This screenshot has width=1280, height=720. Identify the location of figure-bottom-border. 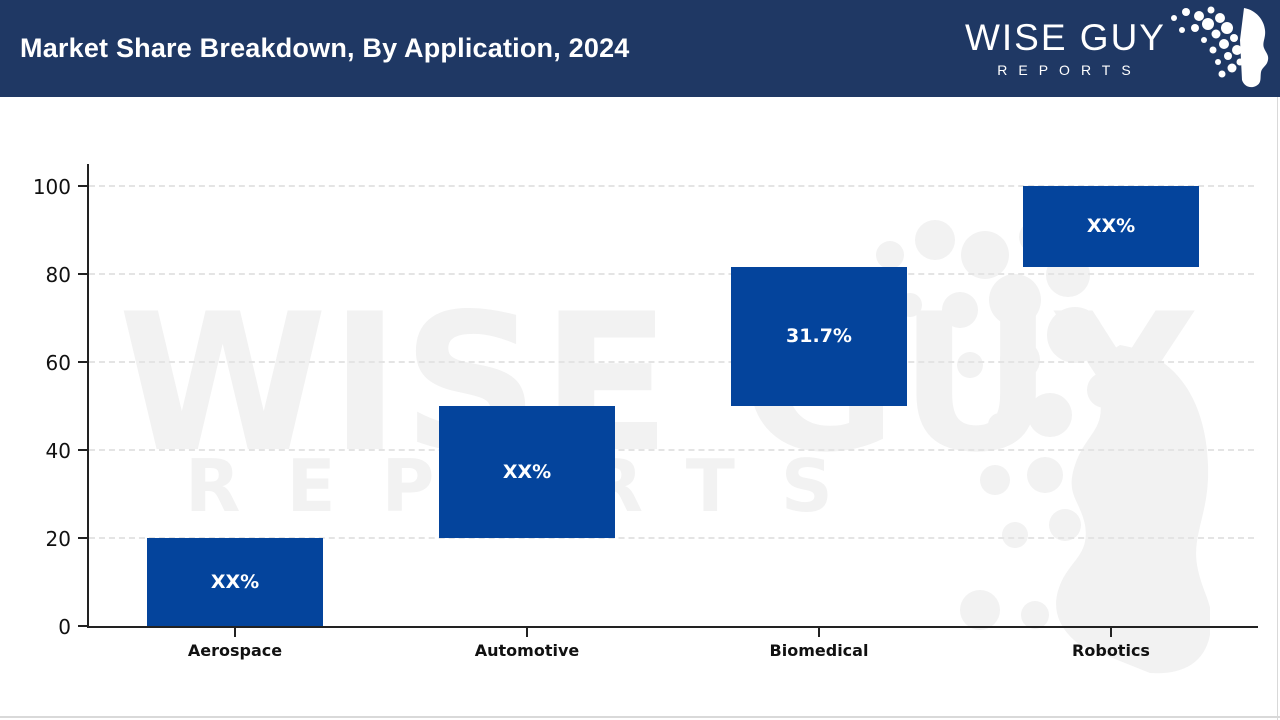
(640, 717).